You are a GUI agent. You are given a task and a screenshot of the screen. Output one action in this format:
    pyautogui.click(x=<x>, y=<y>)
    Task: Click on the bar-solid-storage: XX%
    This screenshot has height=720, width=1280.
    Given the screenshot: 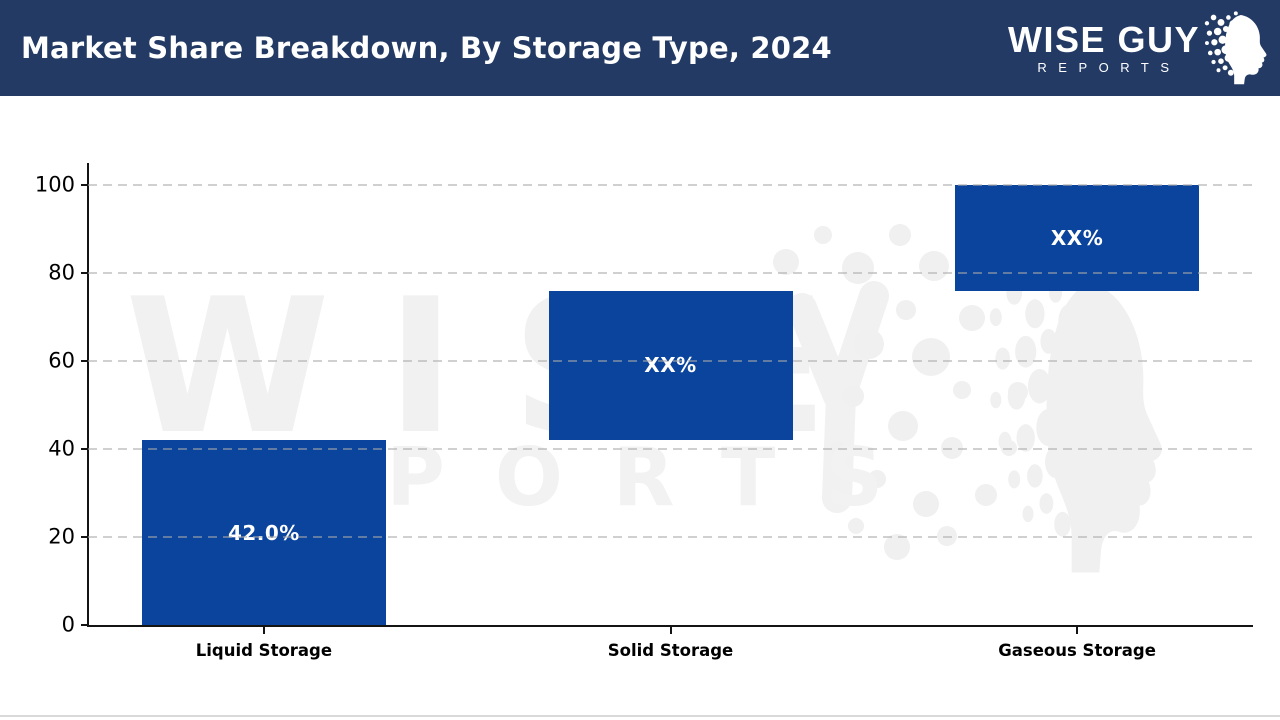 What is the action you would take?
    pyautogui.click(x=670, y=365)
    